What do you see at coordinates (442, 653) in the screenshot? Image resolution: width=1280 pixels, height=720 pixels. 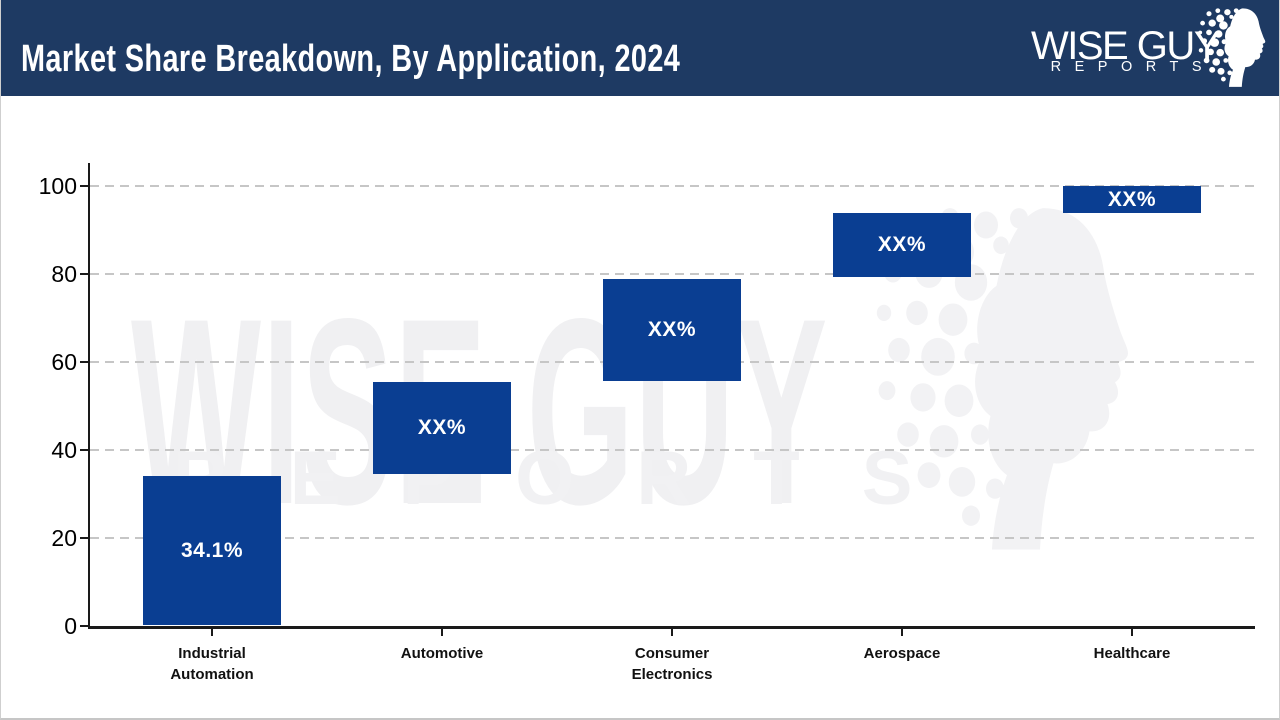 I see `x-category-label: Automotive` at bounding box center [442, 653].